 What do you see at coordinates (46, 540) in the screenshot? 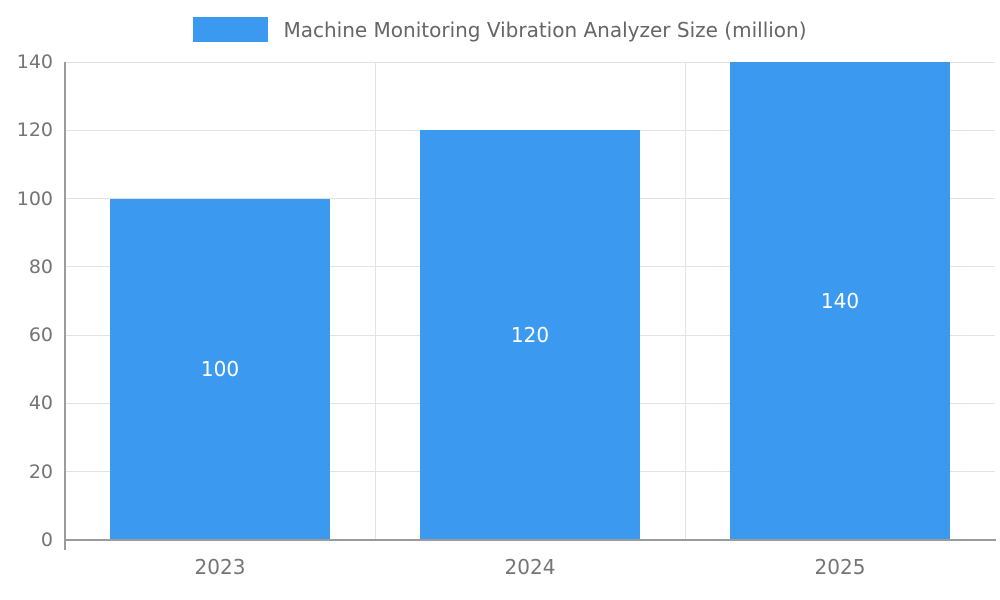
I see `y-tick-label: 0` at bounding box center [46, 540].